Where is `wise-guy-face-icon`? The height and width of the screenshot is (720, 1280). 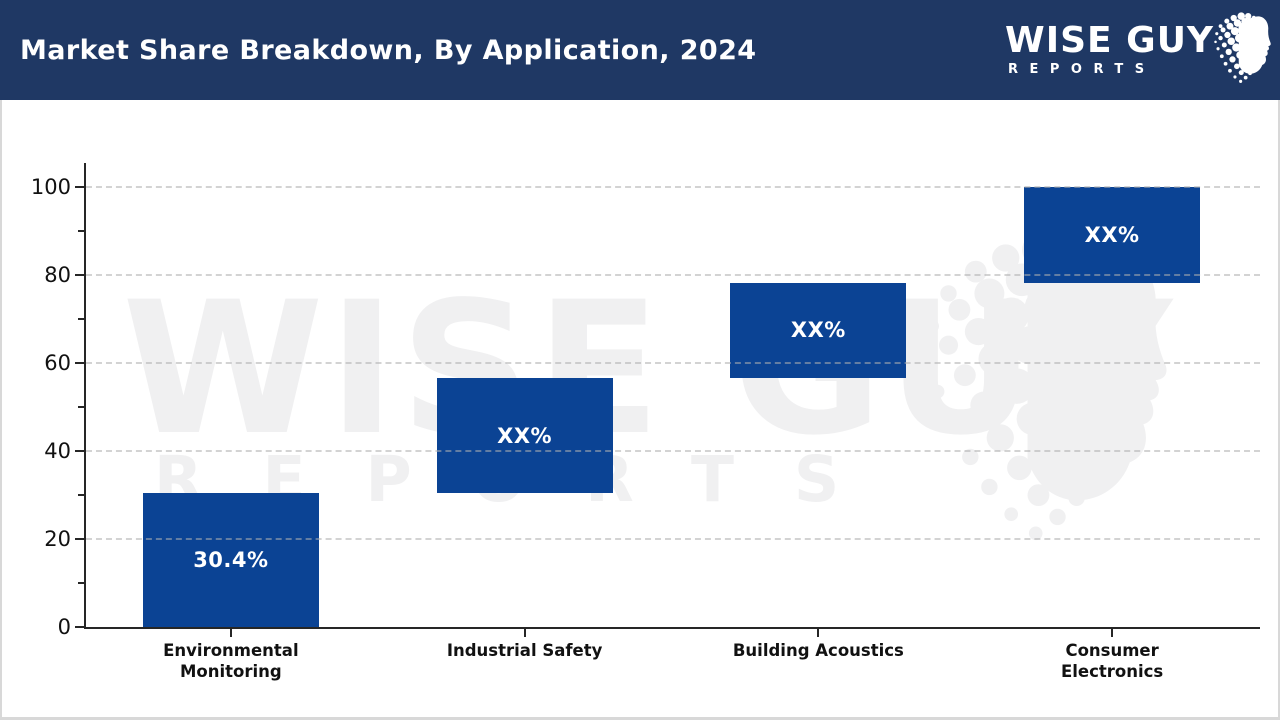
wise-guy-face-icon is located at coordinates (1242, 47).